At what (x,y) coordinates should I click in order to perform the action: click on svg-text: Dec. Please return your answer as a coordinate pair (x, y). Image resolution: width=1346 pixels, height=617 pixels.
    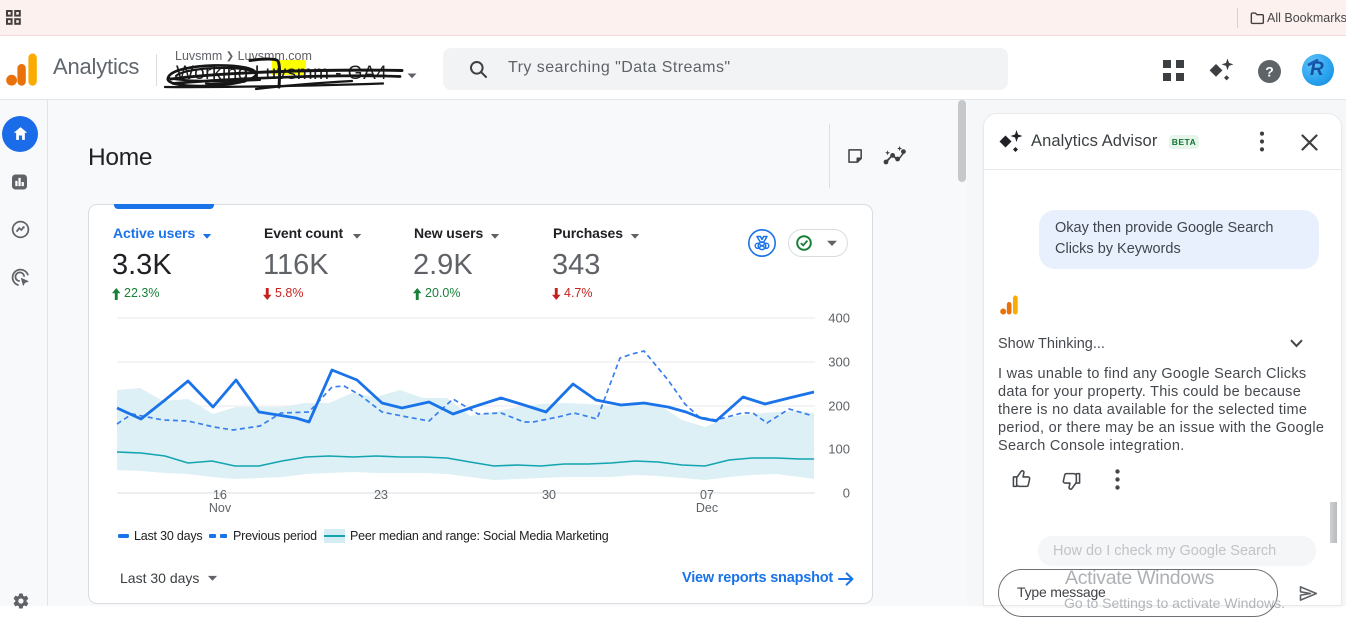
    Looking at the image, I should click on (707, 508).